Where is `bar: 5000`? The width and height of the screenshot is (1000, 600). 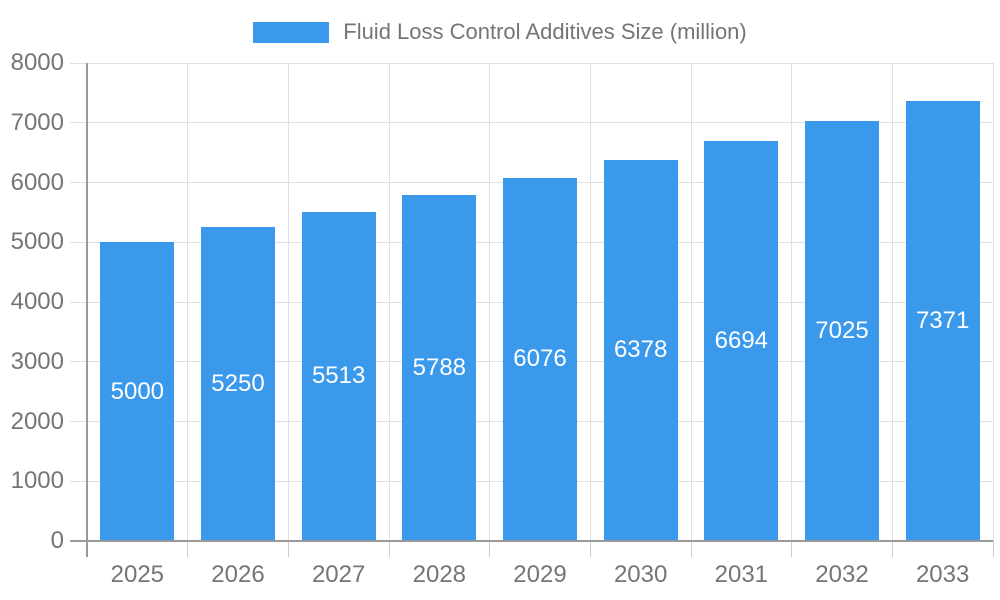 bar: 5000 is located at coordinates (137, 391).